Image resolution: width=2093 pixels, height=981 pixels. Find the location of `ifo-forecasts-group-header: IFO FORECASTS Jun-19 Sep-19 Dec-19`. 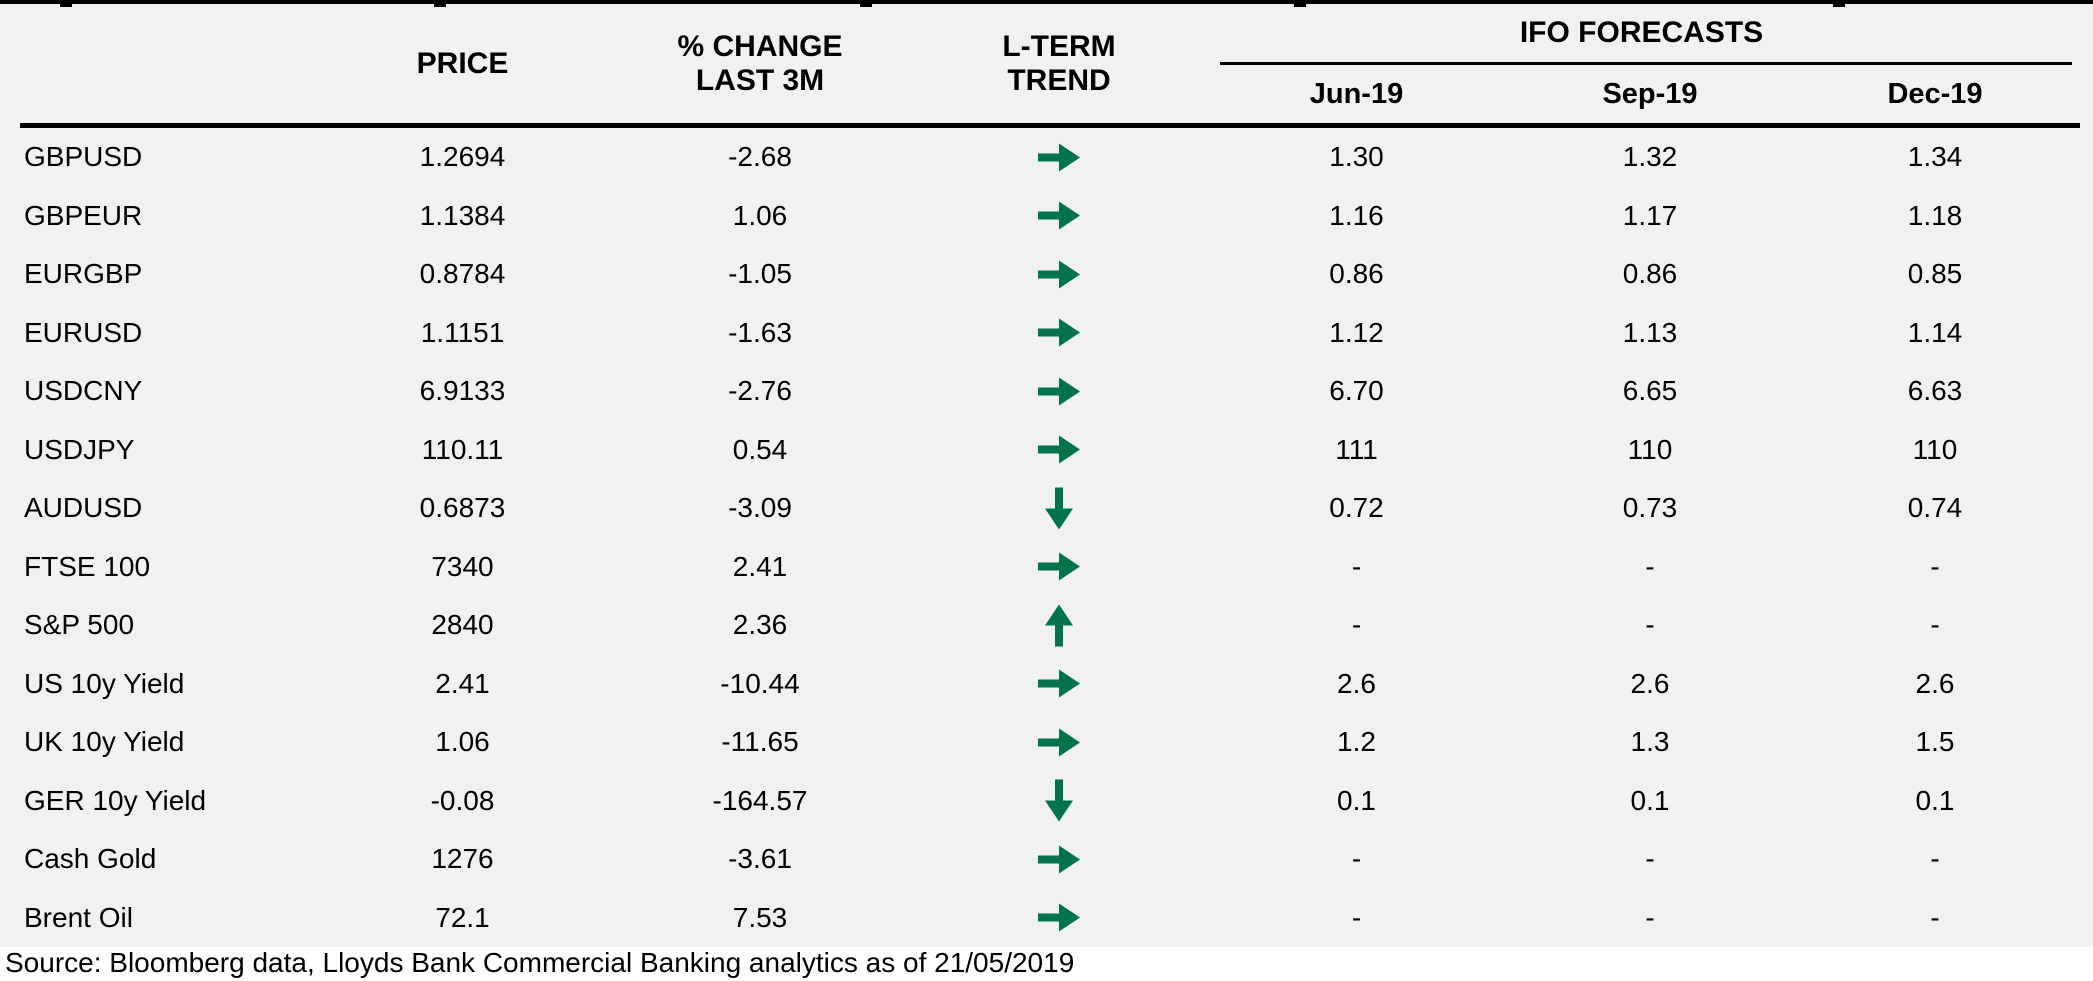

ifo-forecasts-group-header: IFO FORECASTS Jun-19 Sep-19 Dec-19 is located at coordinates (1641, 63).